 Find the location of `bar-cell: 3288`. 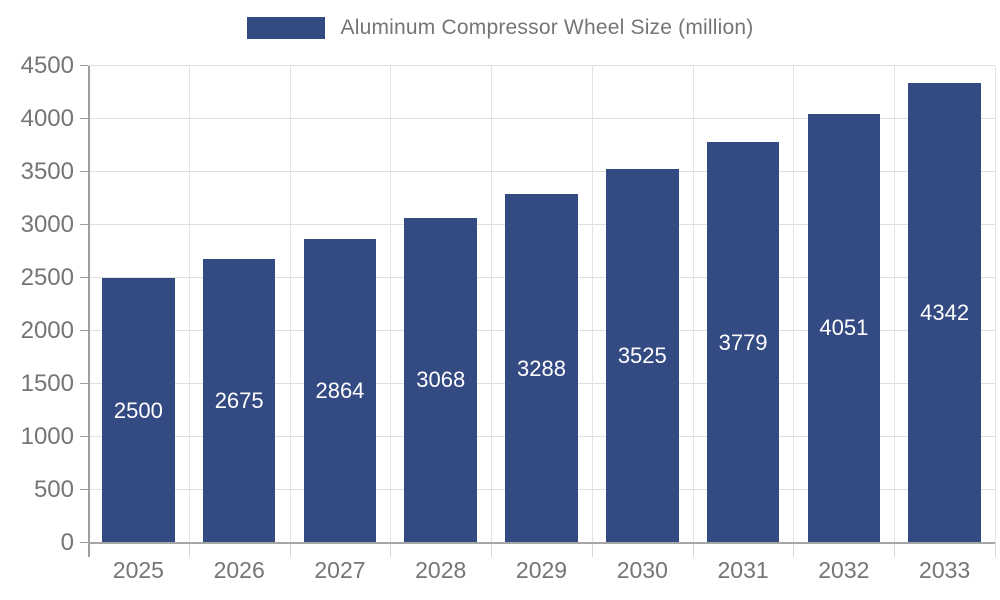

bar-cell: 3288 is located at coordinates (541, 304).